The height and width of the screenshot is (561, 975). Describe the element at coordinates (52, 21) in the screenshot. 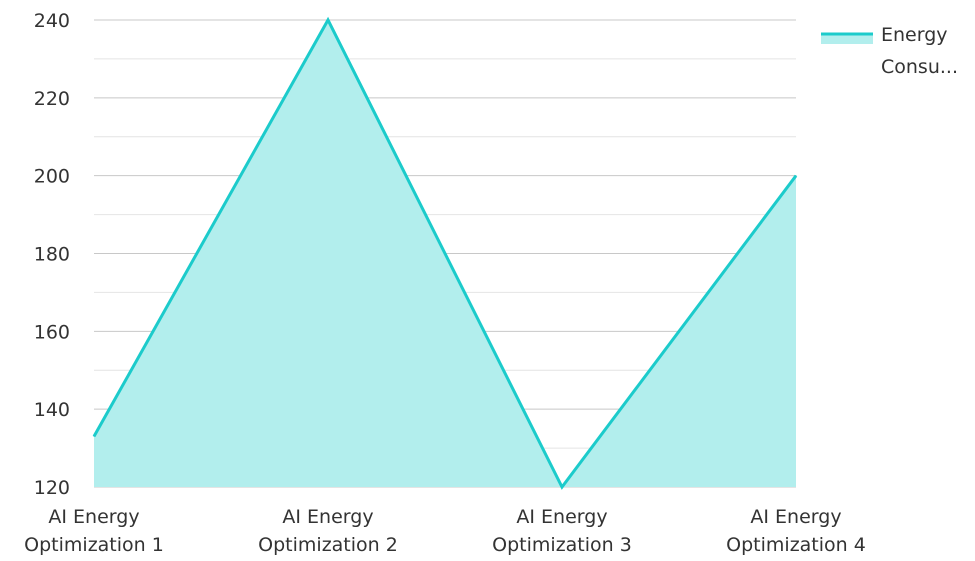

I see `y-tick-label: 240` at that location.